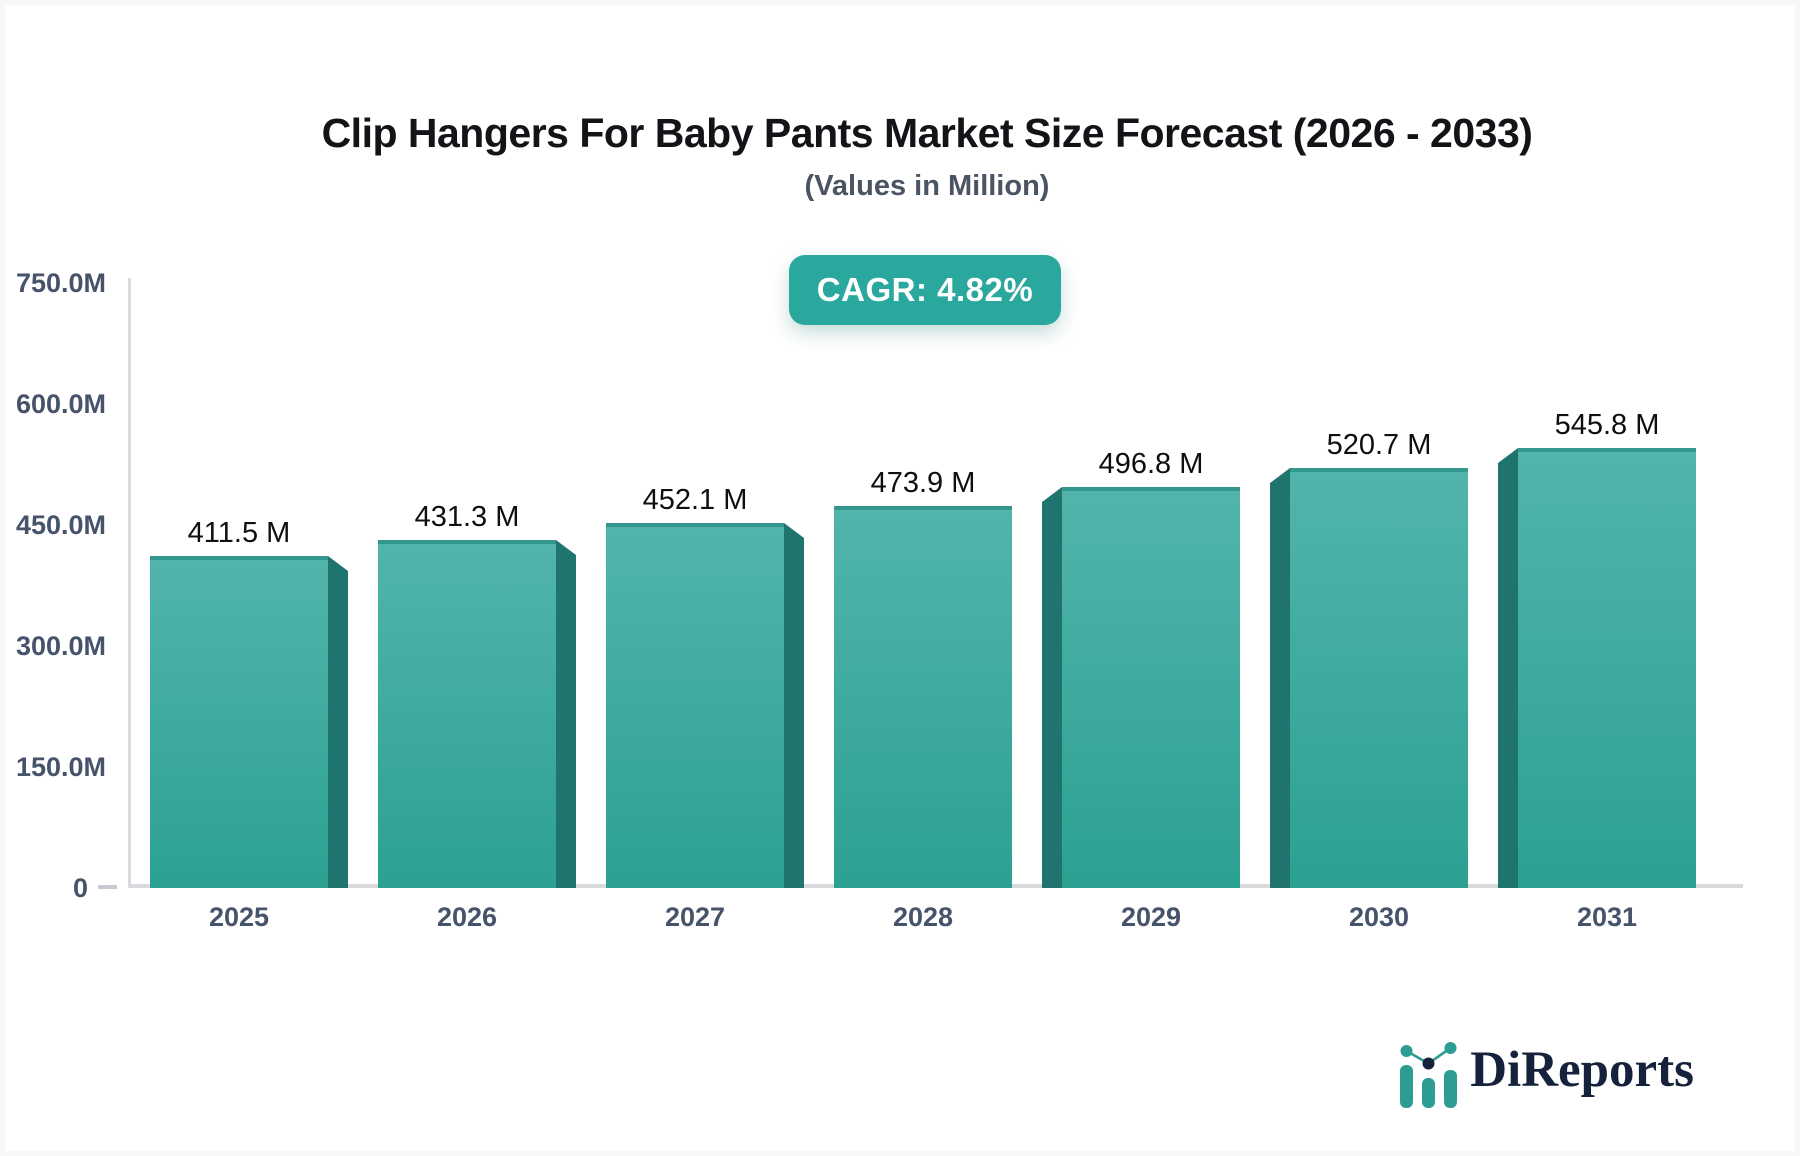 Image resolution: width=1800 pixels, height=1156 pixels. I want to click on x-axis-label: 2029, so click(1151, 917).